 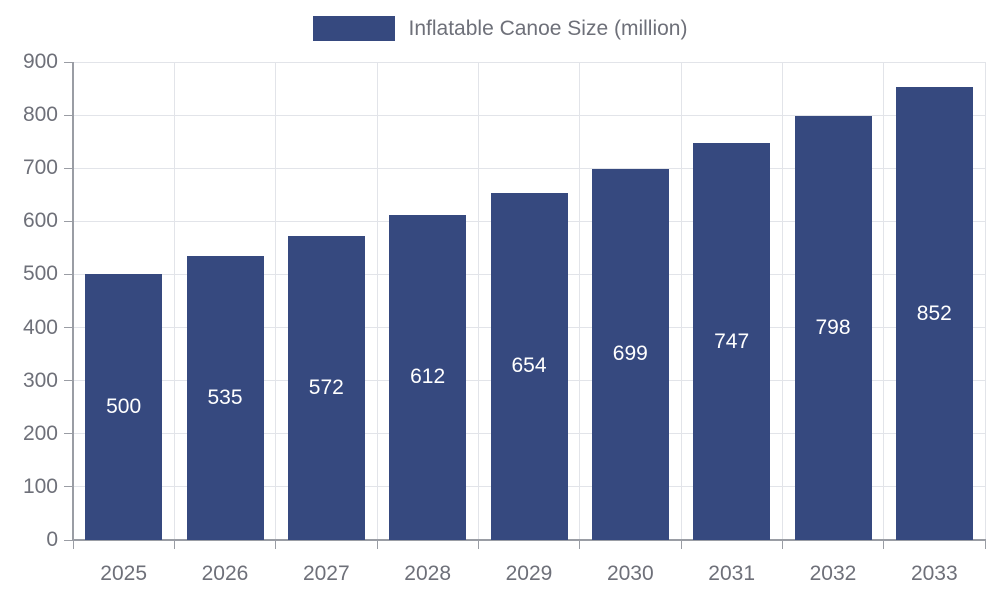 I want to click on x-axis-label-2026: 2026, so click(x=225, y=573).